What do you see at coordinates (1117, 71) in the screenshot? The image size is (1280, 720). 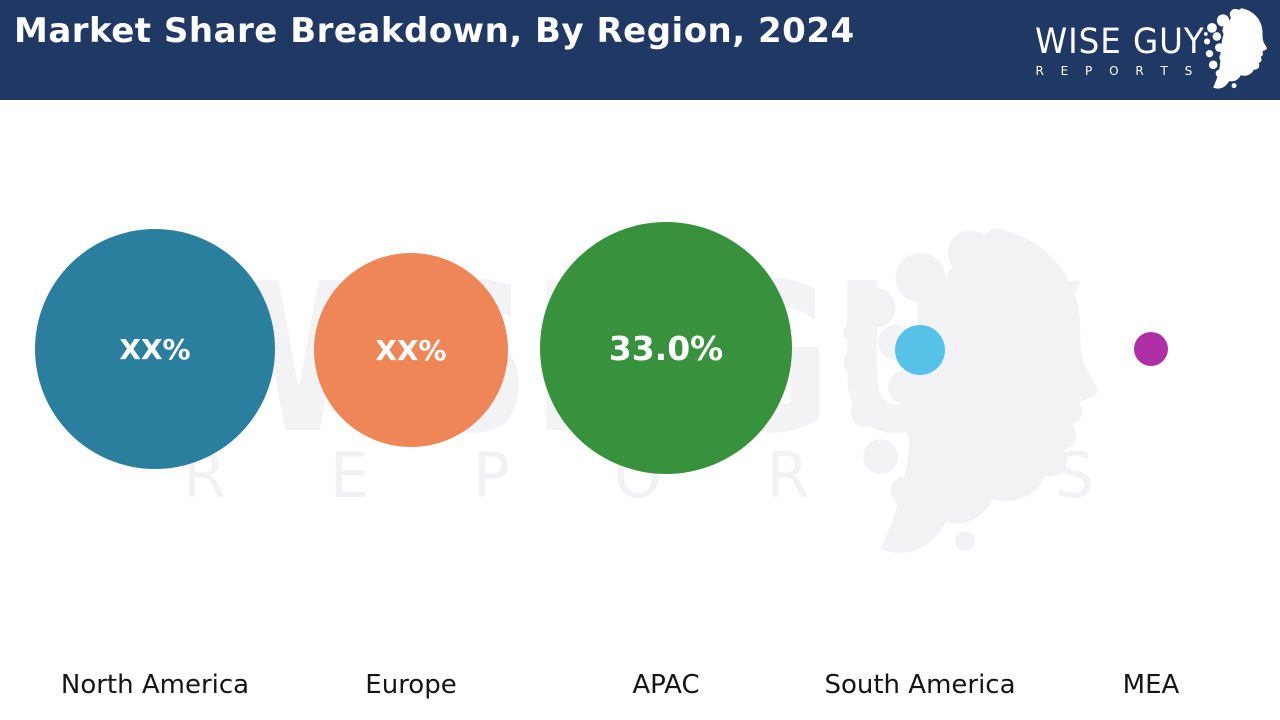 I see `logo-subtitle: R E P O R T S` at bounding box center [1117, 71].